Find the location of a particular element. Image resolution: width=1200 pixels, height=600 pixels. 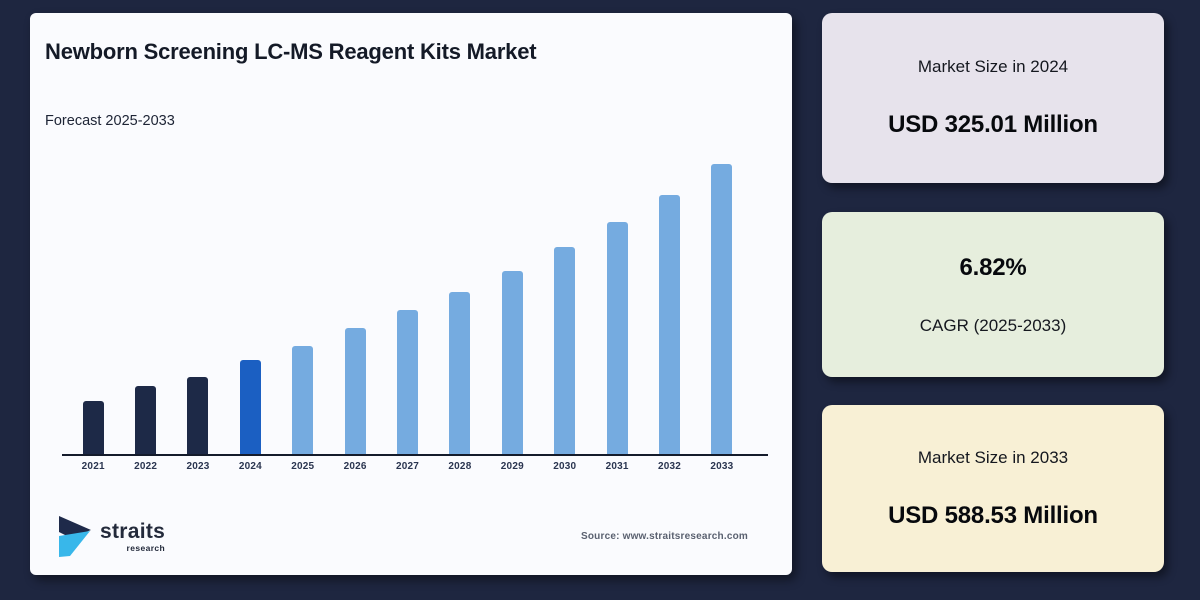

x-tick-2026: 2026 is located at coordinates (355, 466).